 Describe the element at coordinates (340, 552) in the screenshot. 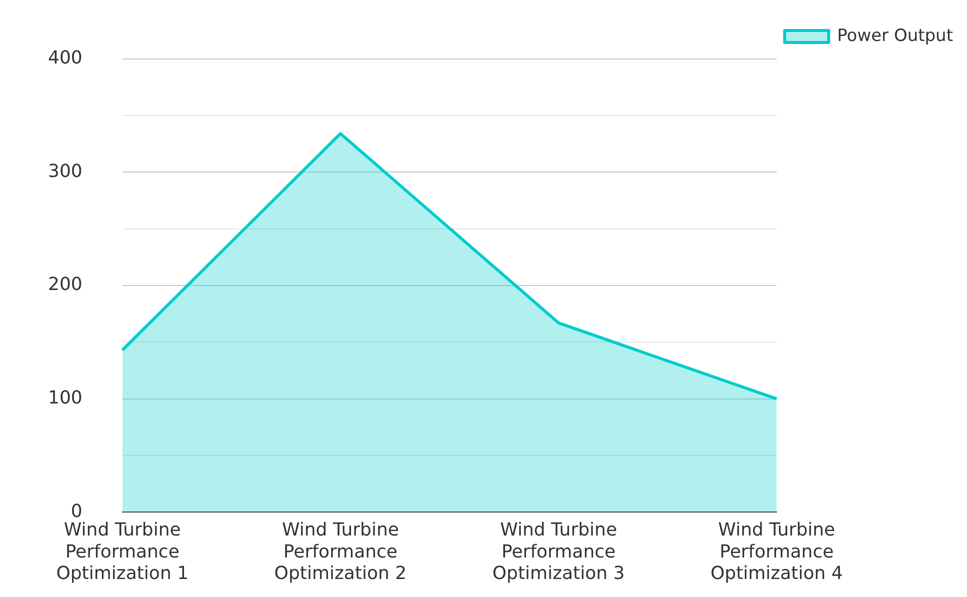

I see `x-tick-label: Wind Turbine Performance Optimization 2` at that location.